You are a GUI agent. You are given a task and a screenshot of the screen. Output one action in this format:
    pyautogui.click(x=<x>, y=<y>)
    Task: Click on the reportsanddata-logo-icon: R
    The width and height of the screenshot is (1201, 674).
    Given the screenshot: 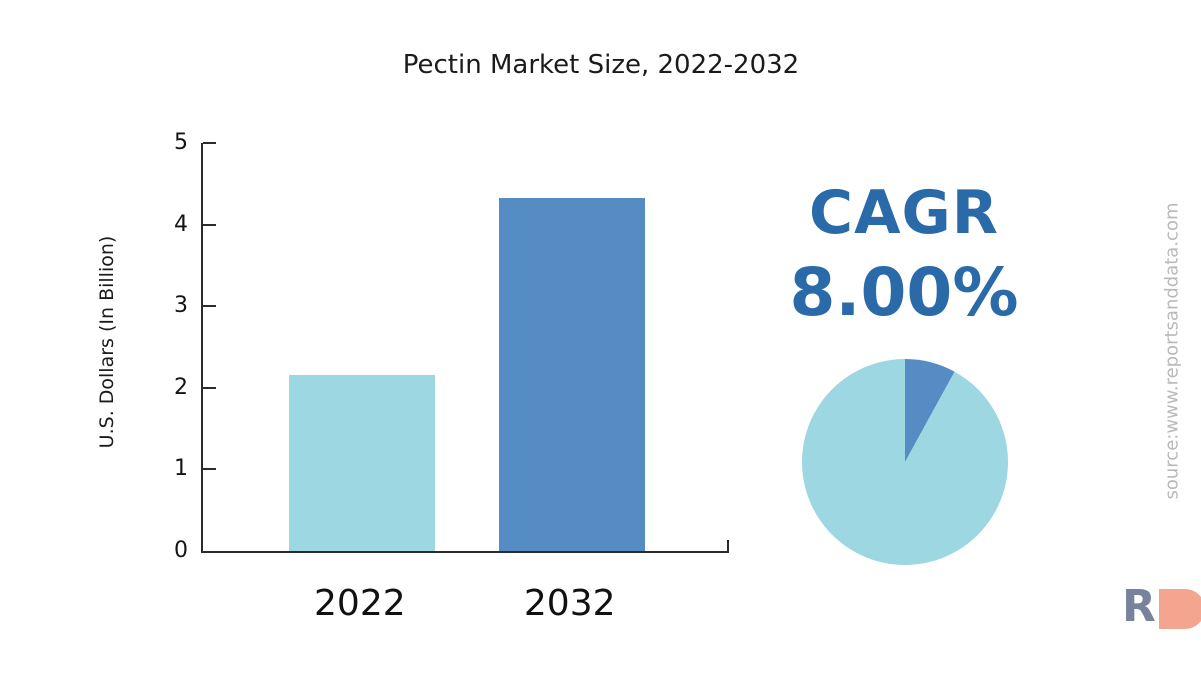 What is the action you would take?
    pyautogui.click(x=1161, y=609)
    